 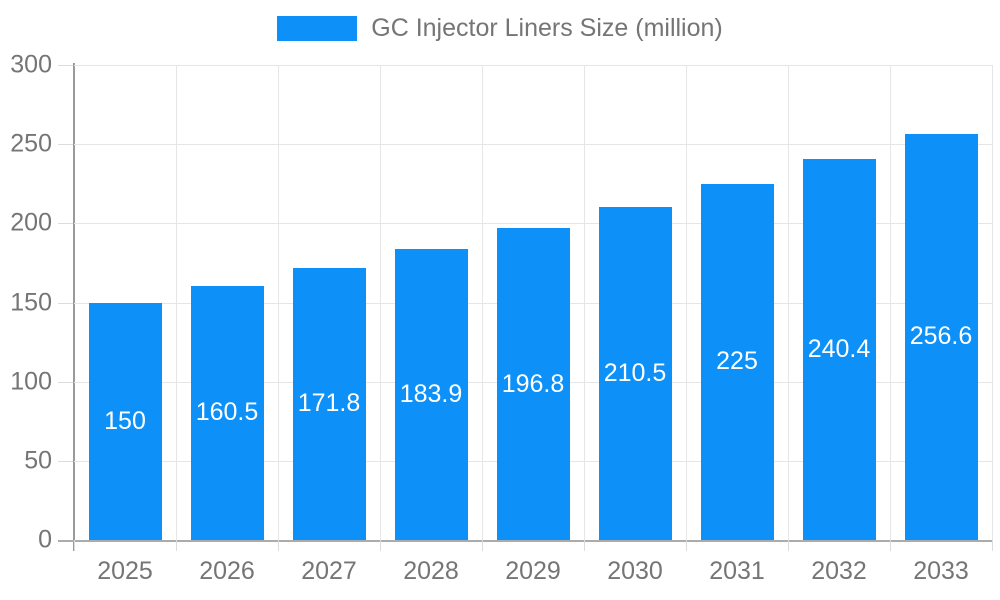 I want to click on x-axis-label-2032: 2032, so click(x=839, y=571).